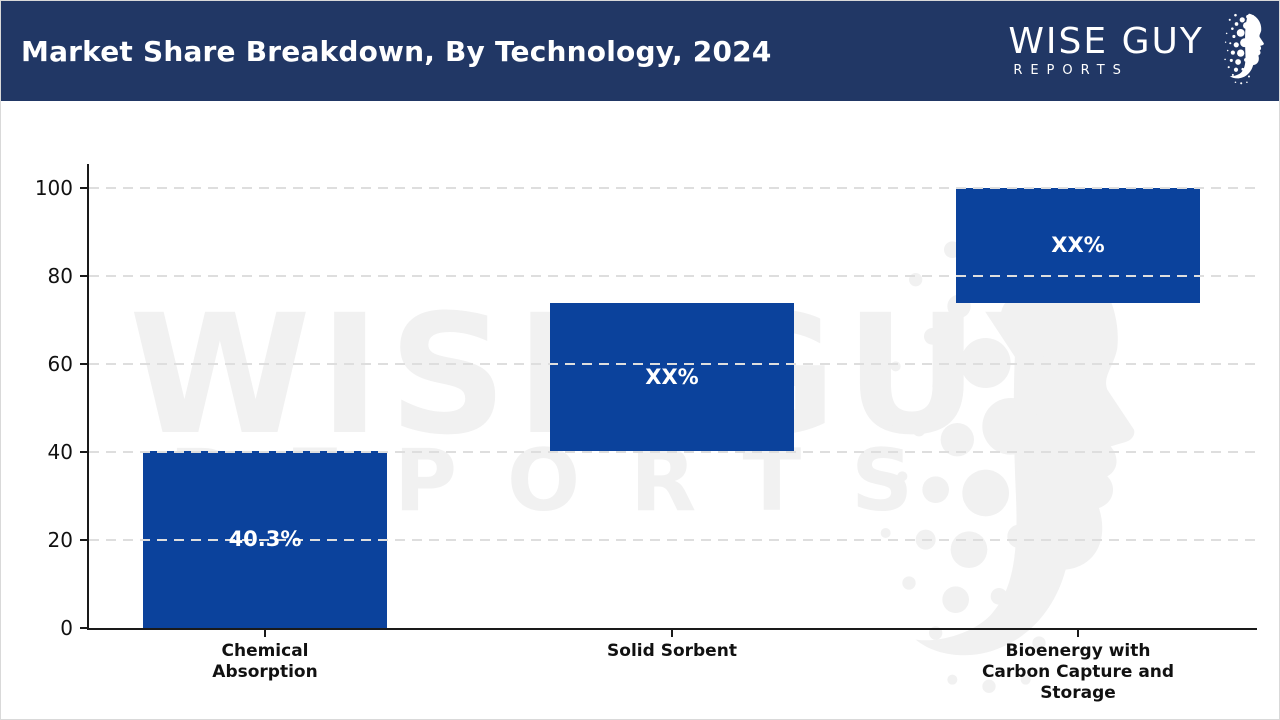 This screenshot has height=720, width=1280. Describe the element at coordinates (265, 661) in the screenshot. I see `category-label: Chemical Absorption` at that location.